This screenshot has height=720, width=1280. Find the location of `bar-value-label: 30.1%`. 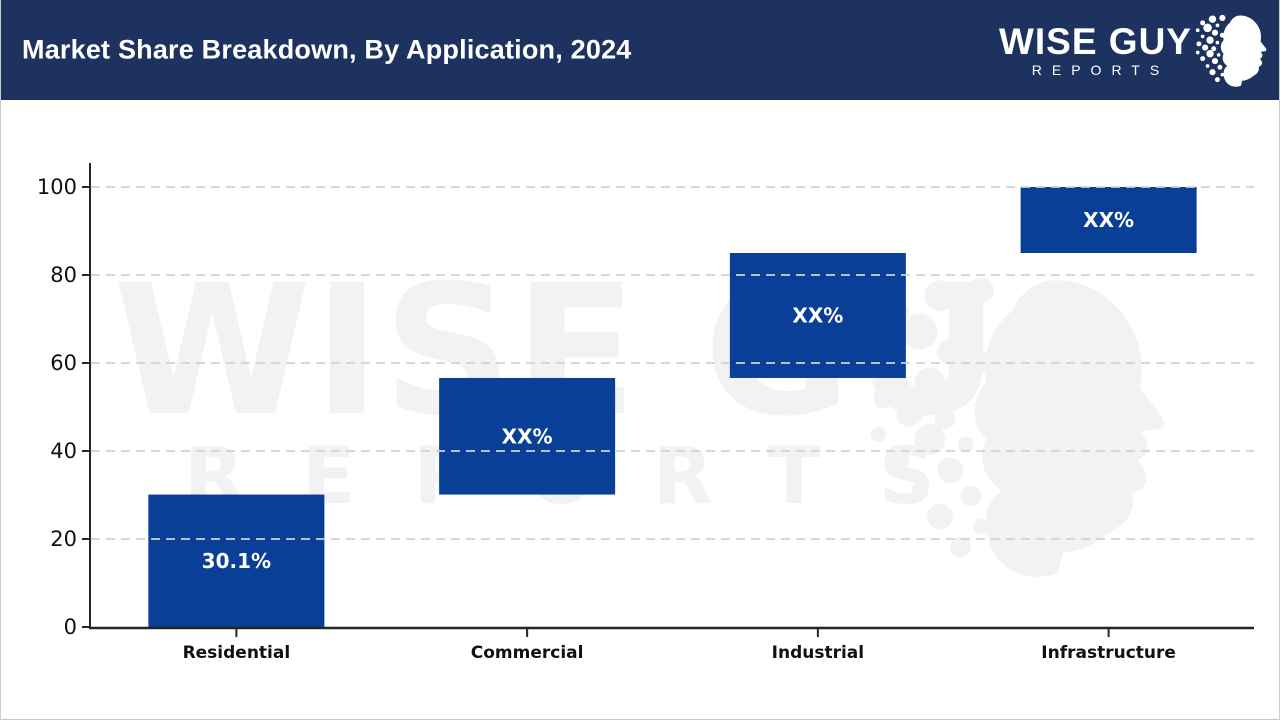

bar-value-label: 30.1% is located at coordinates (236, 561).